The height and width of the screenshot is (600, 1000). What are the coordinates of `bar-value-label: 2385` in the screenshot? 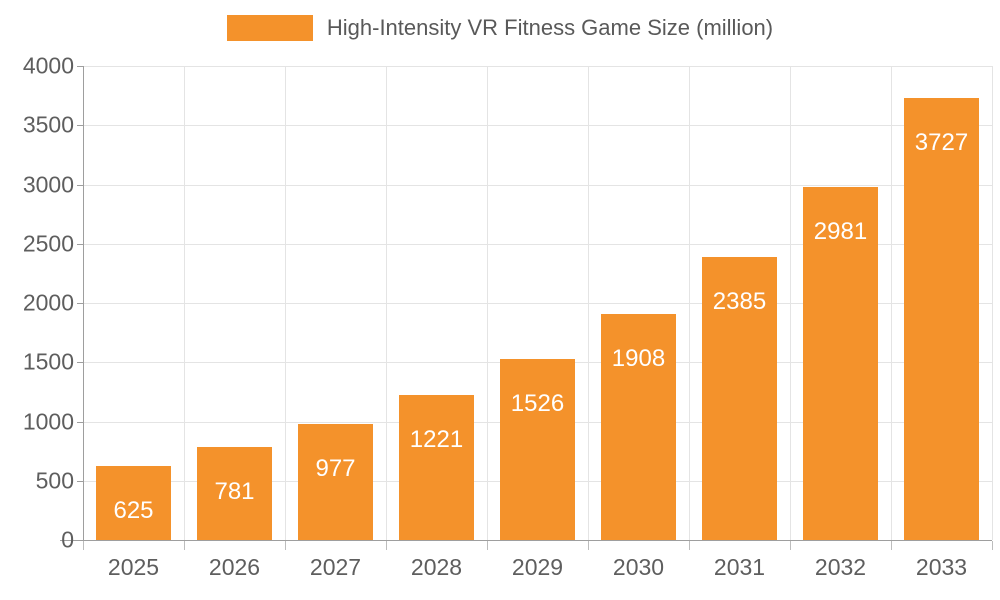 It's located at (739, 302).